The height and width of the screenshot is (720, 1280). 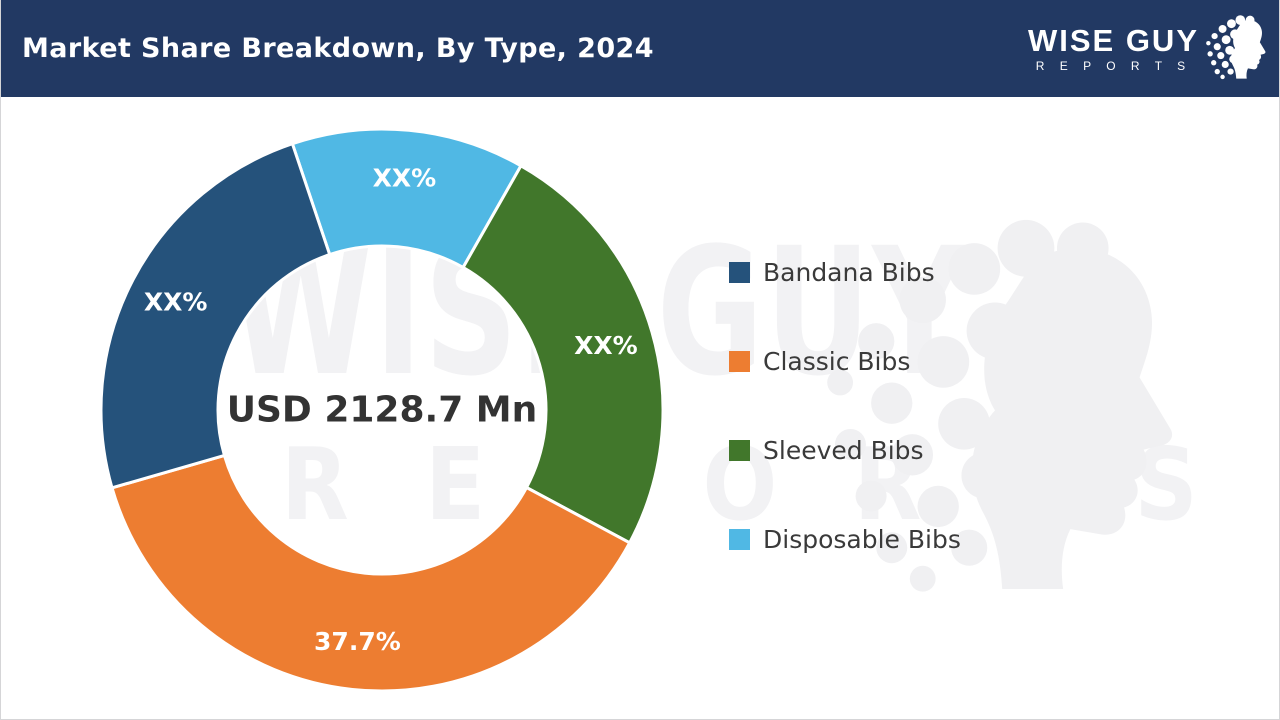 I want to click on legend-label: Sleeved Bibs, so click(x=843, y=450).